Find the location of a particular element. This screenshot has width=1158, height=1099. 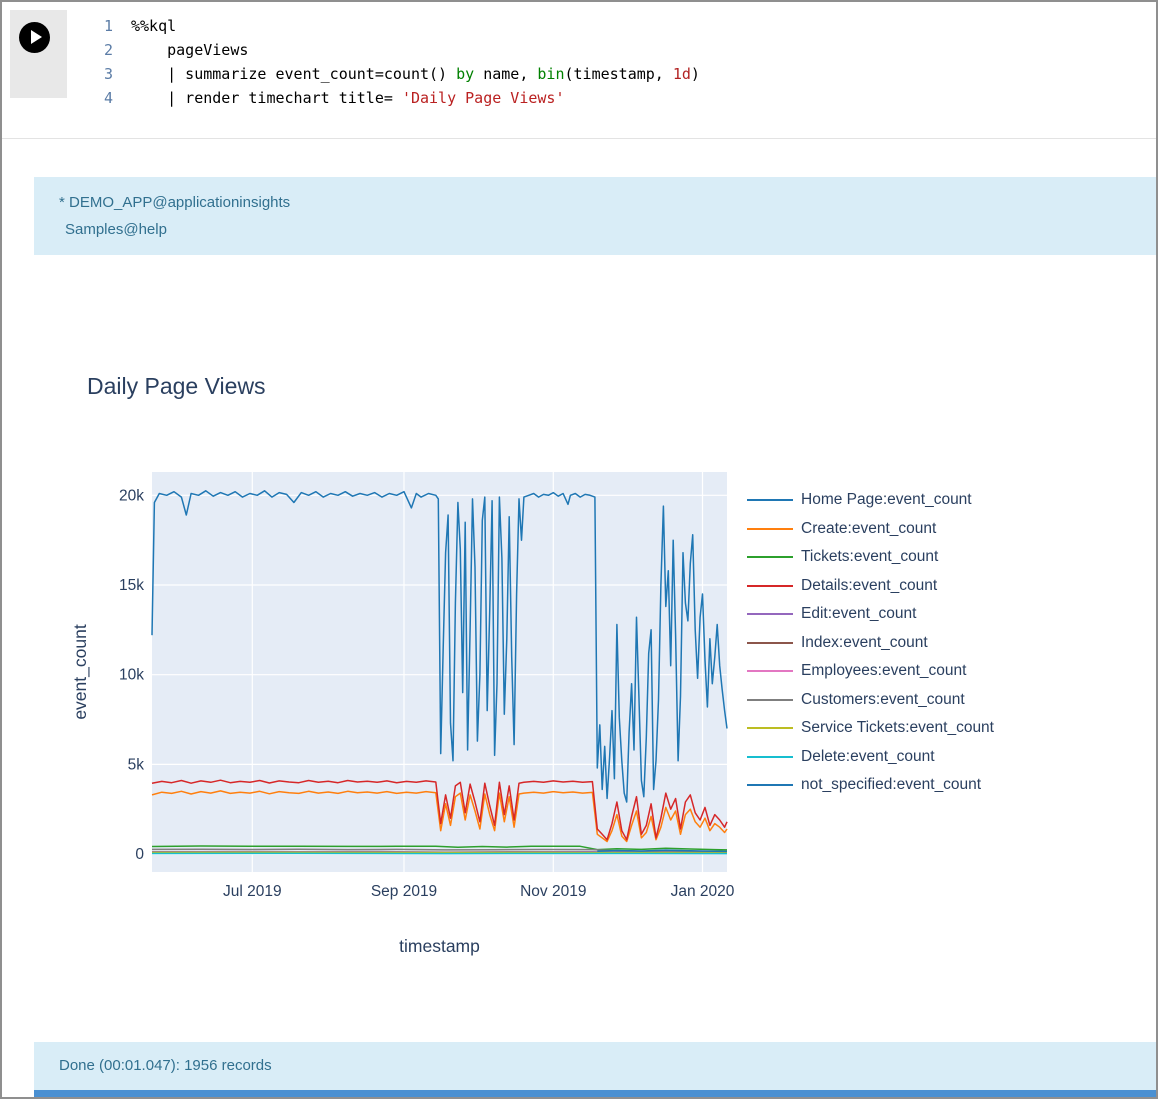

code-line: 2 pageViews is located at coordinates (393, 50).